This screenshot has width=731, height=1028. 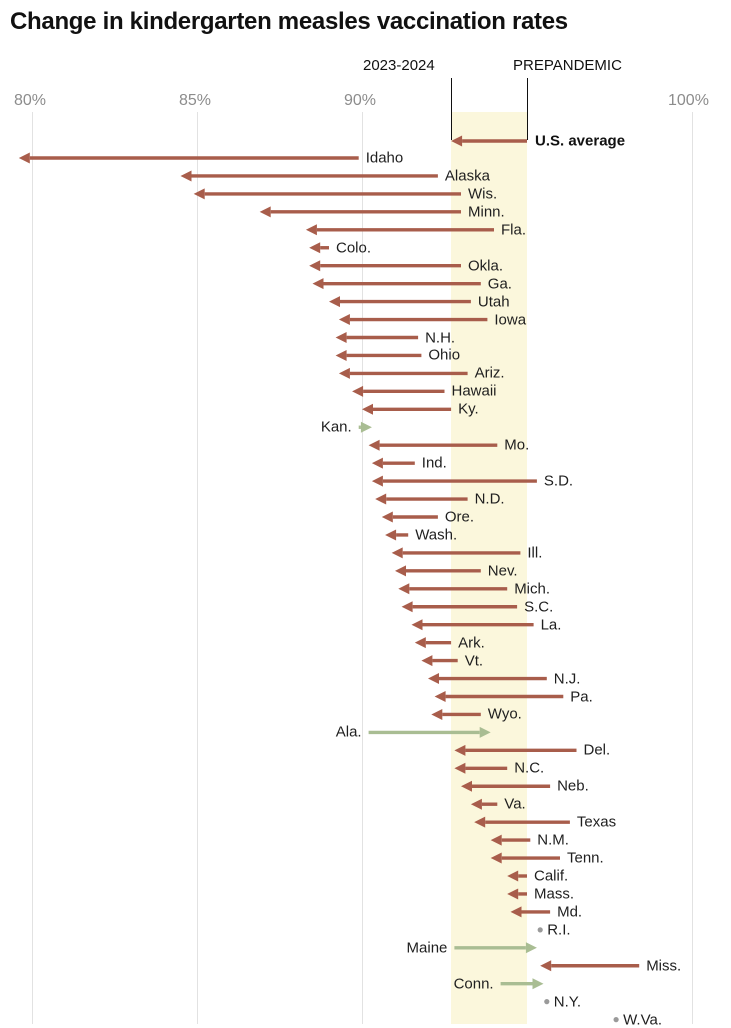 I want to click on bracket-2023-2024, so click(x=452, y=109).